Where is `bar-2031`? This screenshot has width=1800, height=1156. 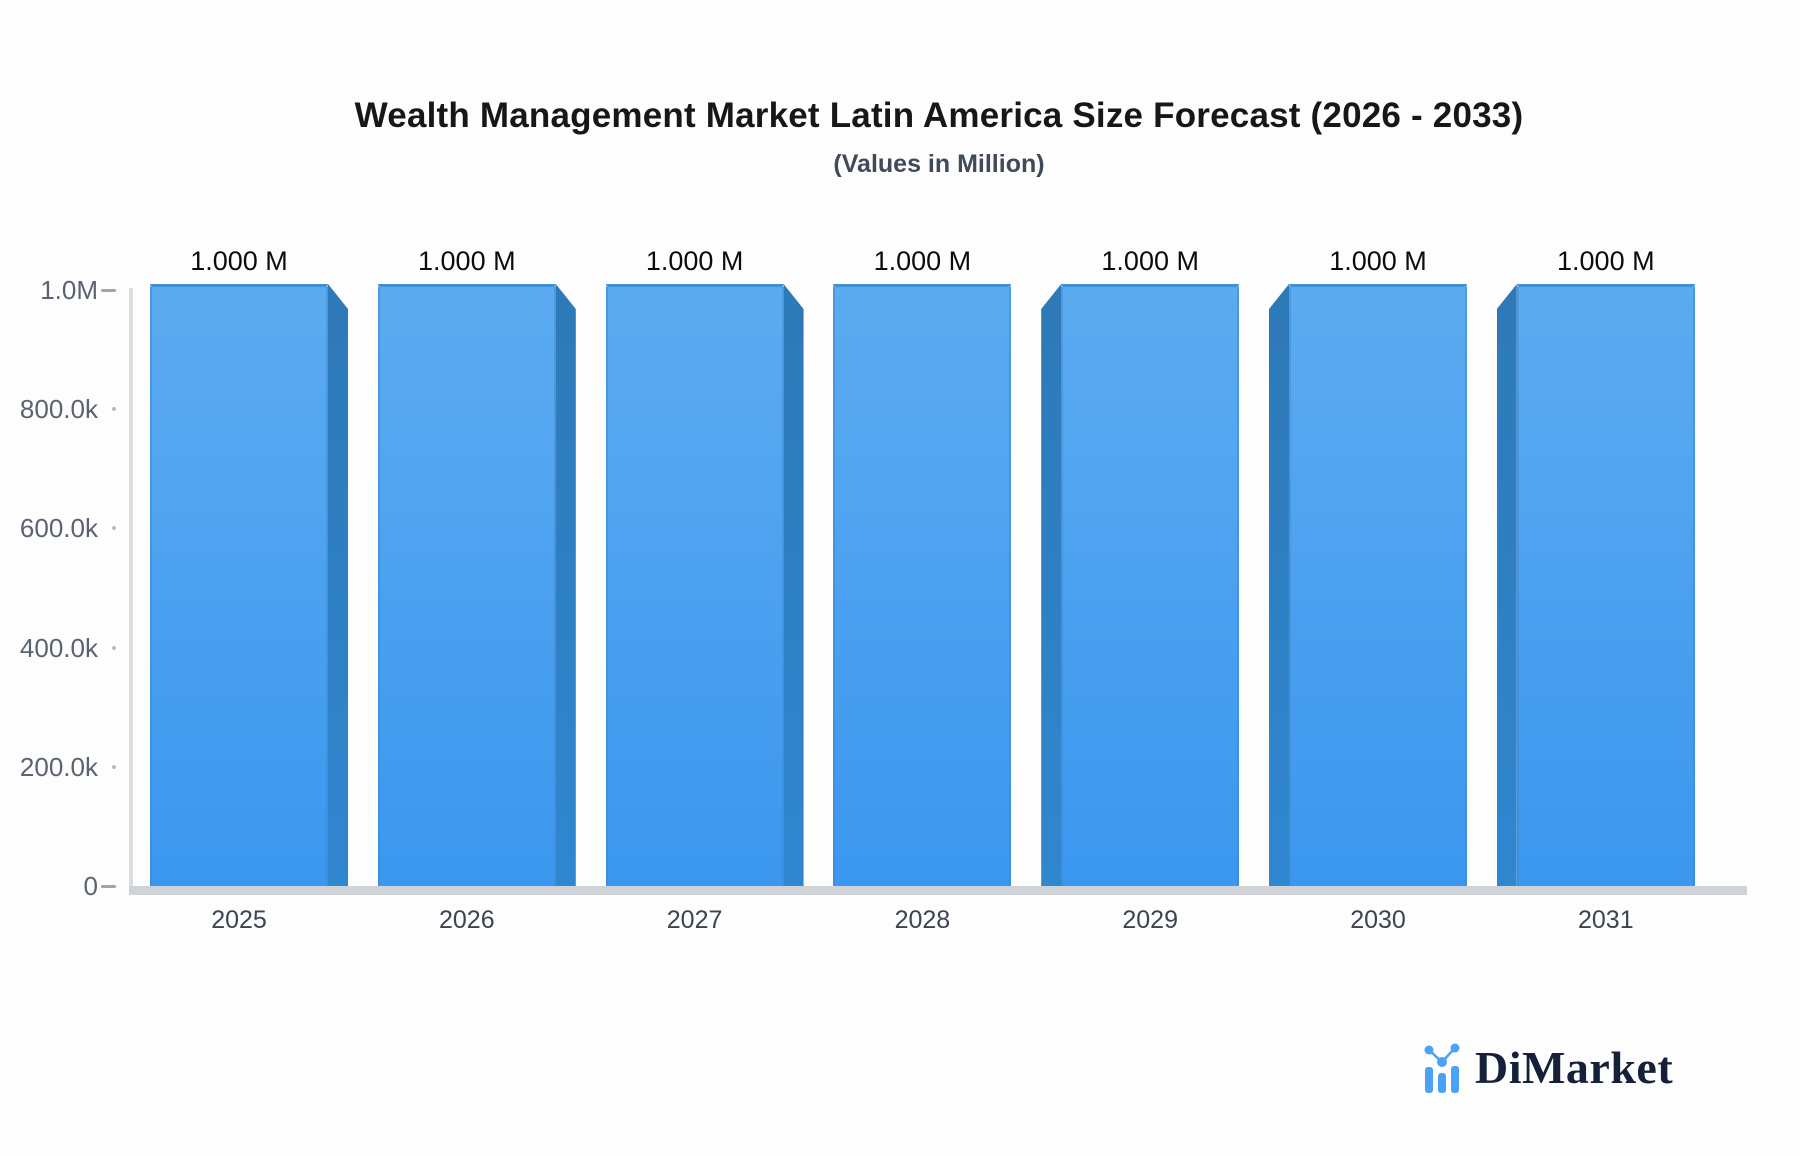
bar-2031 is located at coordinates (1595, 585).